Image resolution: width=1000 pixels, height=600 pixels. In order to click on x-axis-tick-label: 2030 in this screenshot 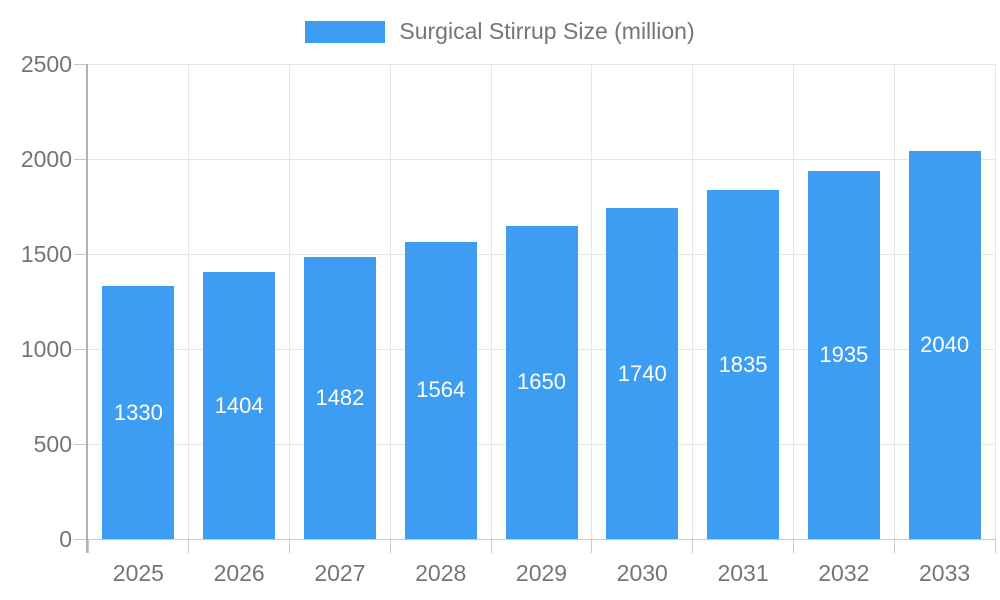, I will do `click(642, 573)`.